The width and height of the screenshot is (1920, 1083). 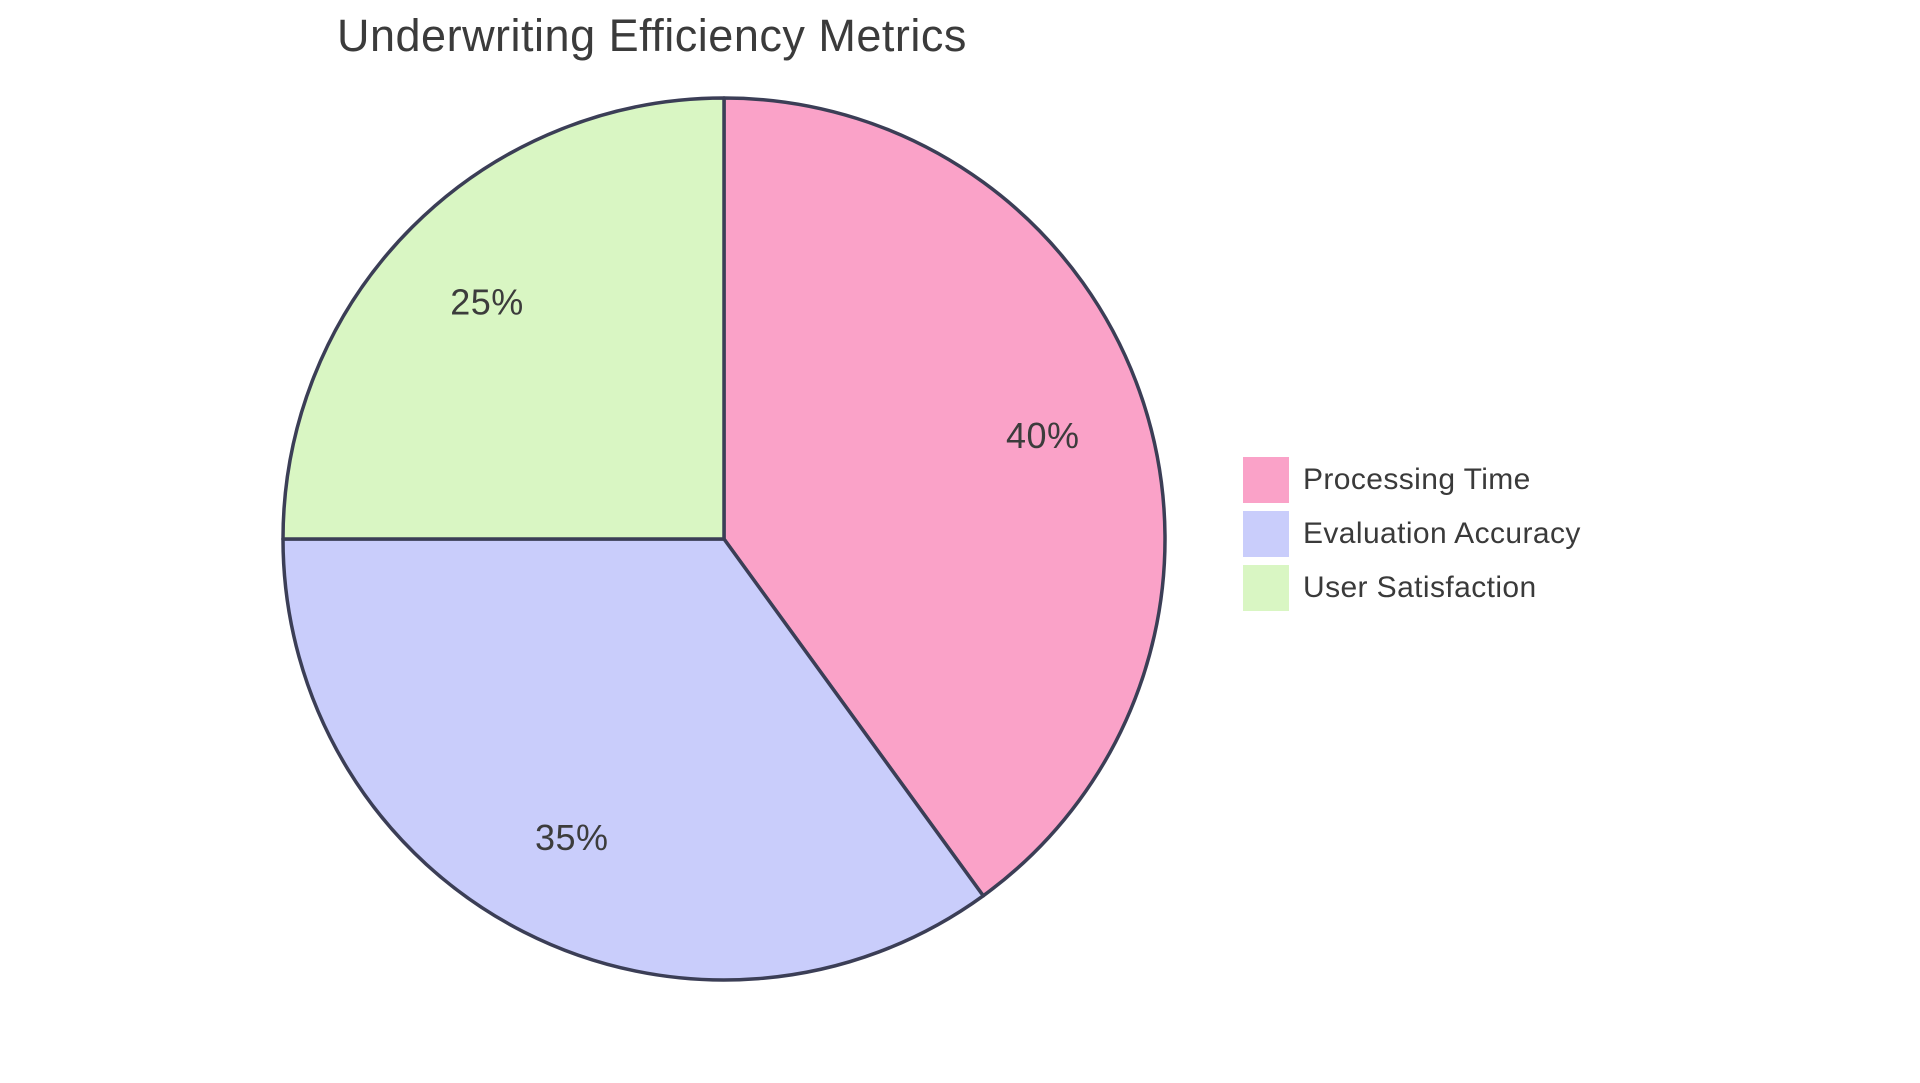 What do you see at coordinates (1442, 533) in the screenshot?
I see `legend-label-evaluation-accuracy: Evaluation Accuracy` at bounding box center [1442, 533].